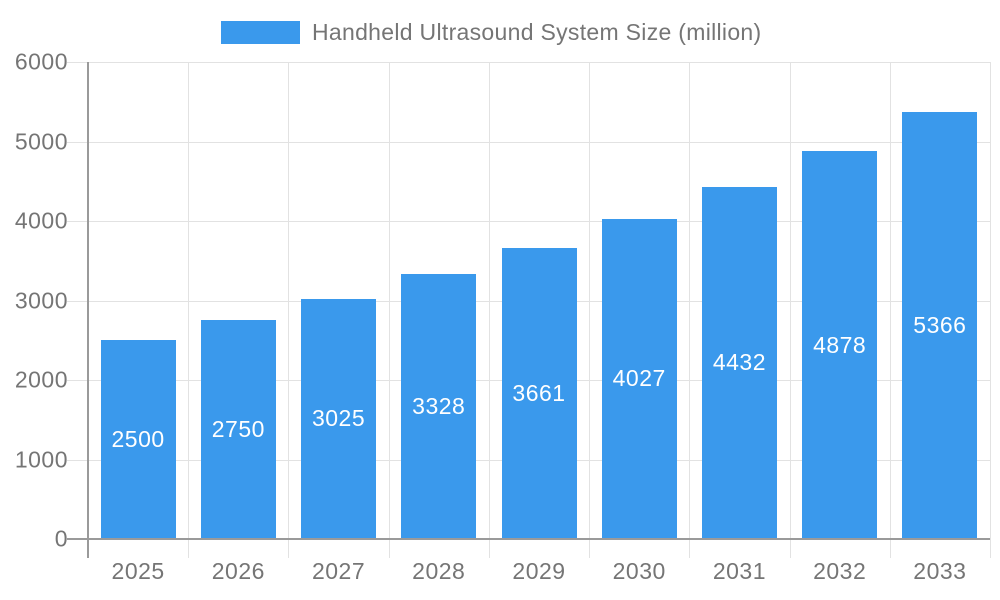 Image resolution: width=1000 pixels, height=600 pixels. What do you see at coordinates (41, 220) in the screenshot?
I see `y-axis-tick-label: 4000` at bounding box center [41, 220].